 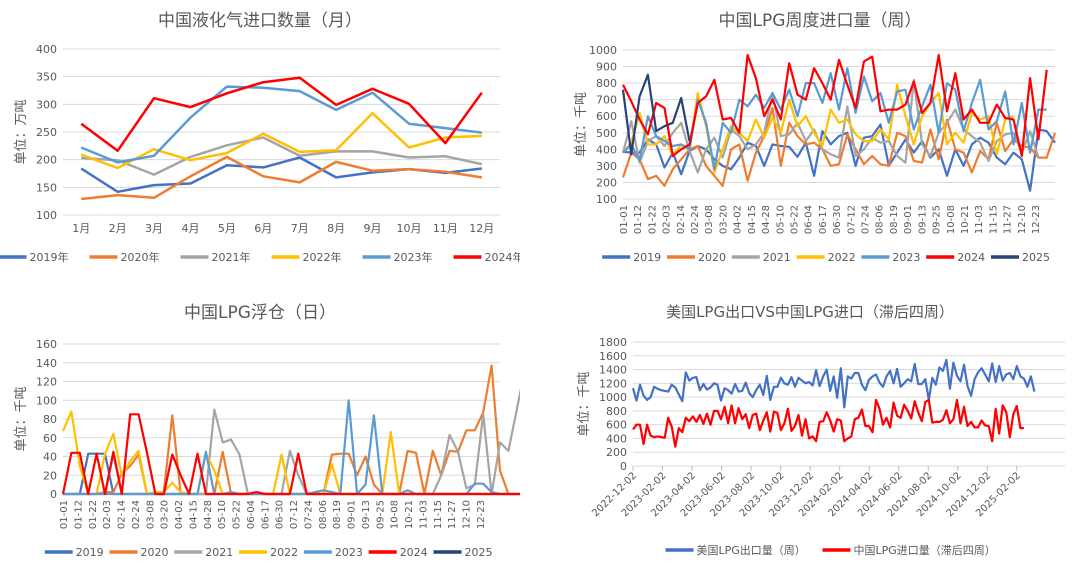 What do you see at coordinates (606, 133) in the screenshot?
I see `y-tick-label: 500` at bounding box center [606, 133].